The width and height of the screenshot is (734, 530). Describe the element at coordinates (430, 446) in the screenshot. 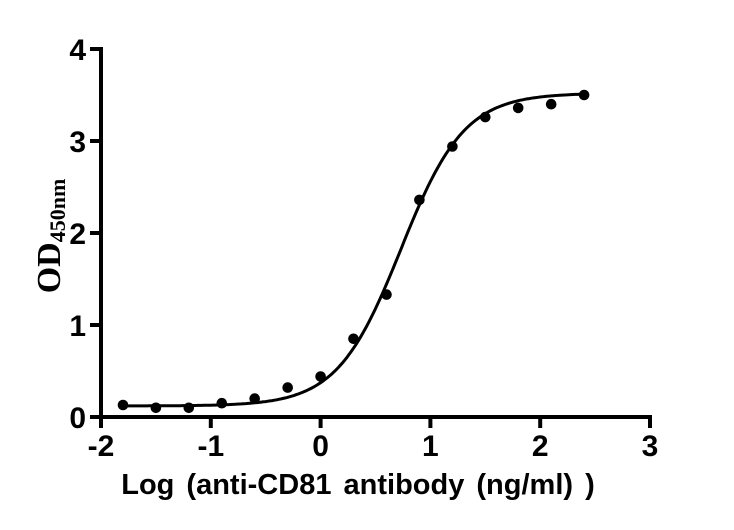

I see `x-tick-label: 1` at that location.